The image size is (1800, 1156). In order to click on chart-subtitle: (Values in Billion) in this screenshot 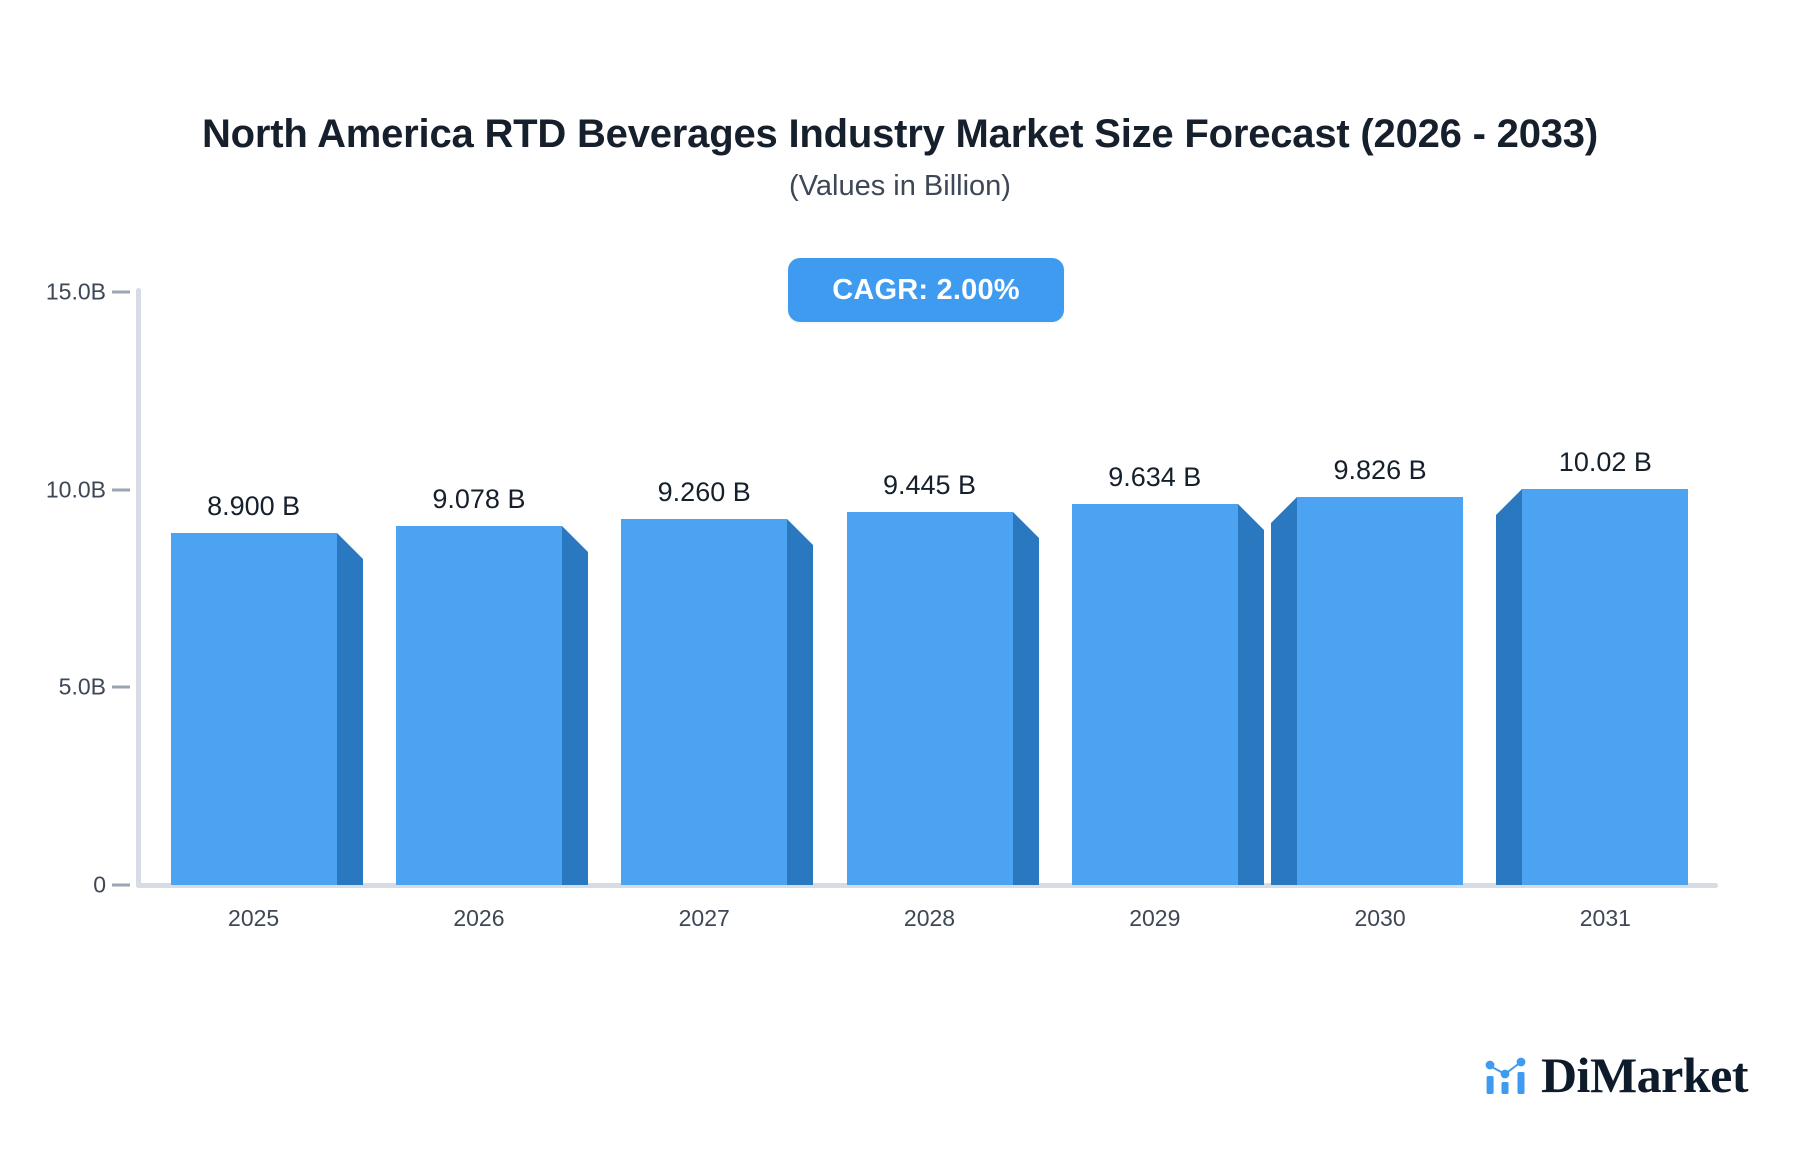, I will do `click(900, 186)`.